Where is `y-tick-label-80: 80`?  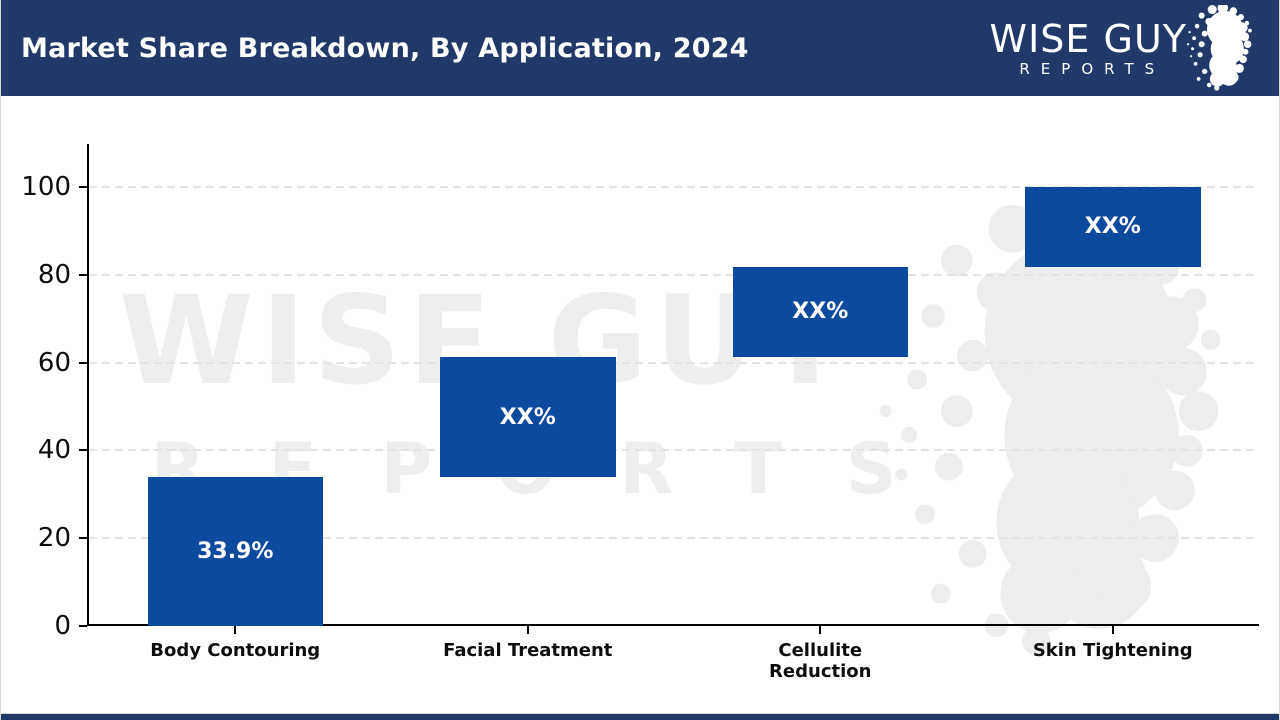 y-tick-label-80: 80 is located at coordinates (54, 274).